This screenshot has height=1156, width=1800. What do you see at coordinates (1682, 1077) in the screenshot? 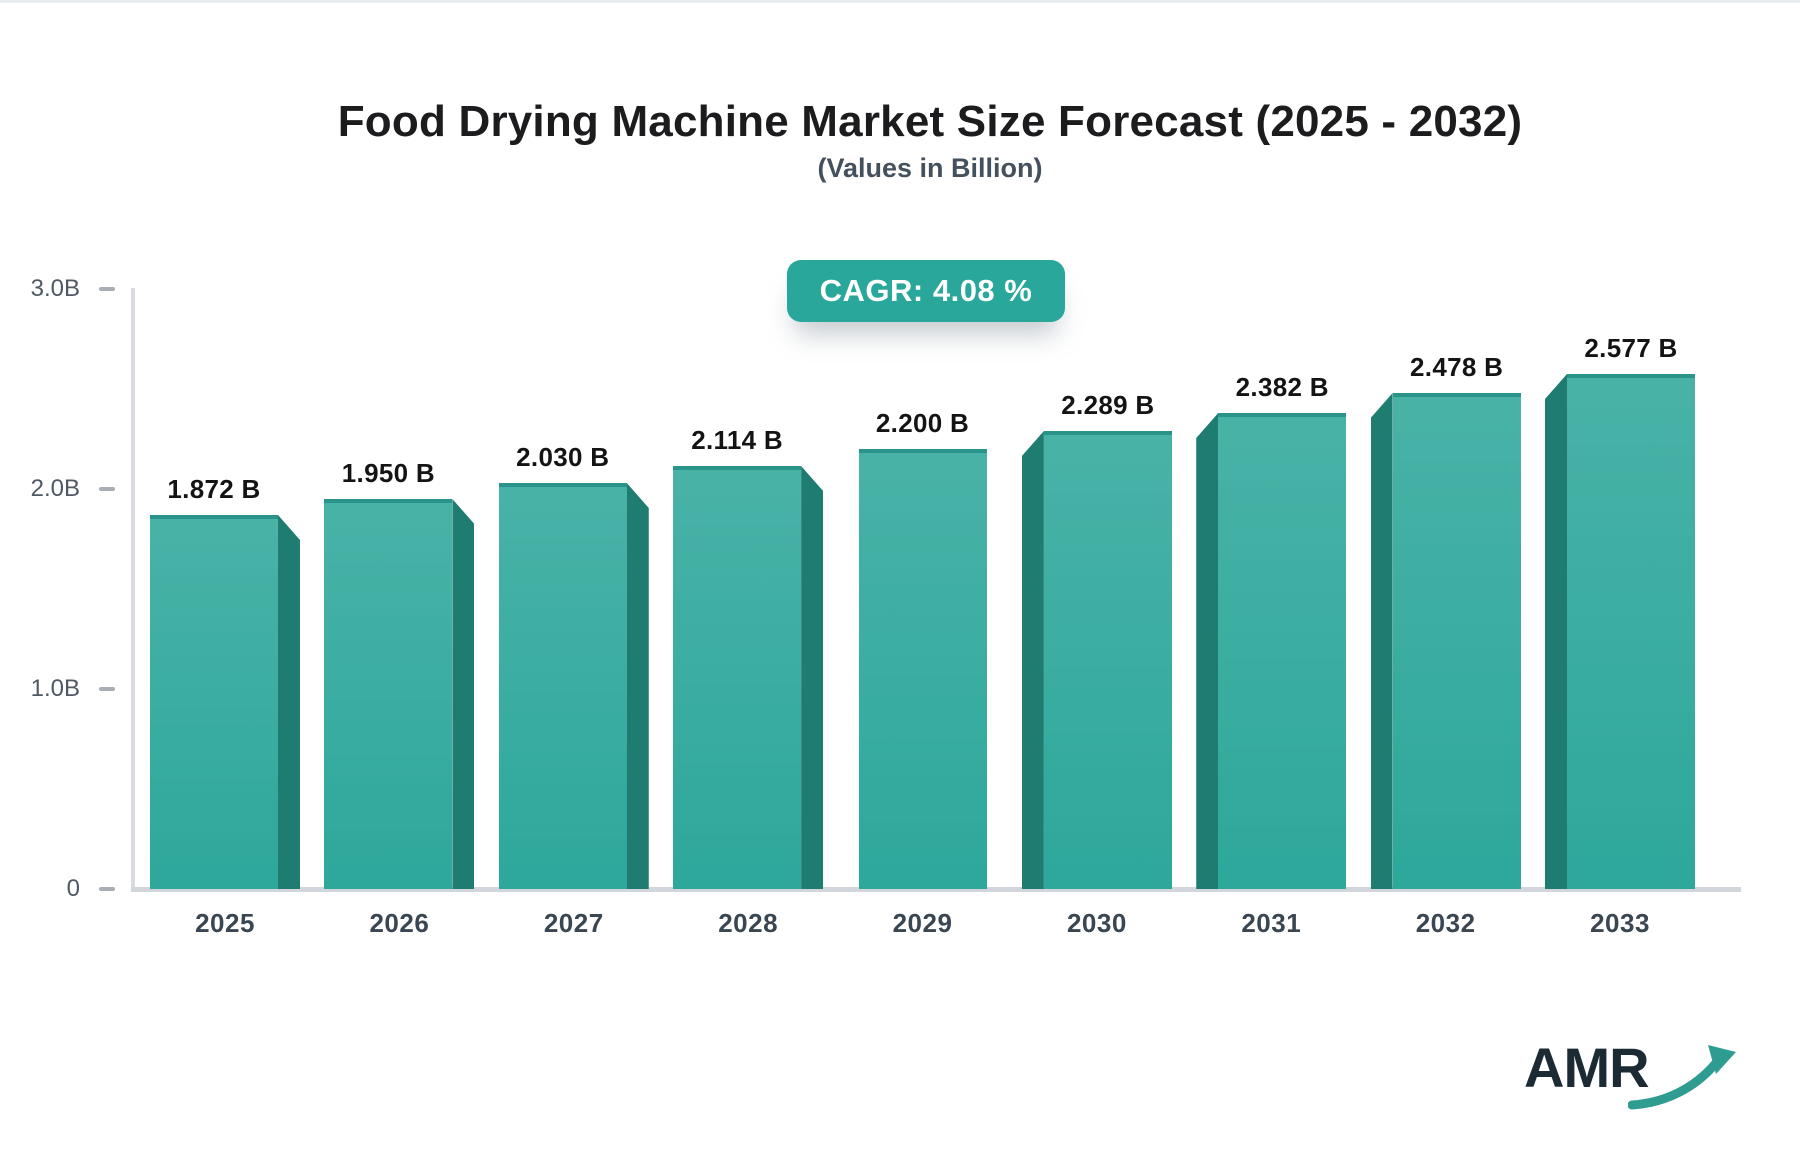
I see `growth-arrow-icon` at bounding box center [1682, 1077].